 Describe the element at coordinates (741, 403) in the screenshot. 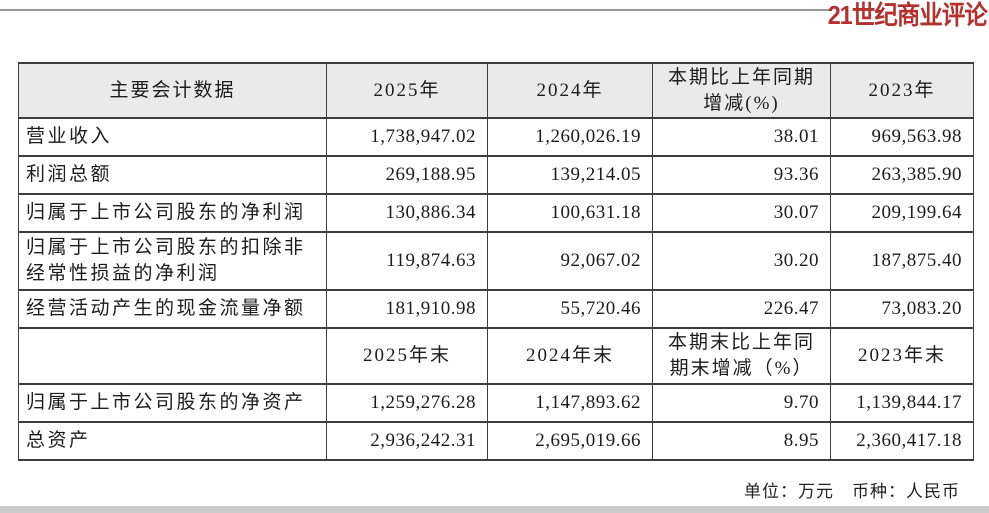

I see `cell-value: 9.70` at that location.